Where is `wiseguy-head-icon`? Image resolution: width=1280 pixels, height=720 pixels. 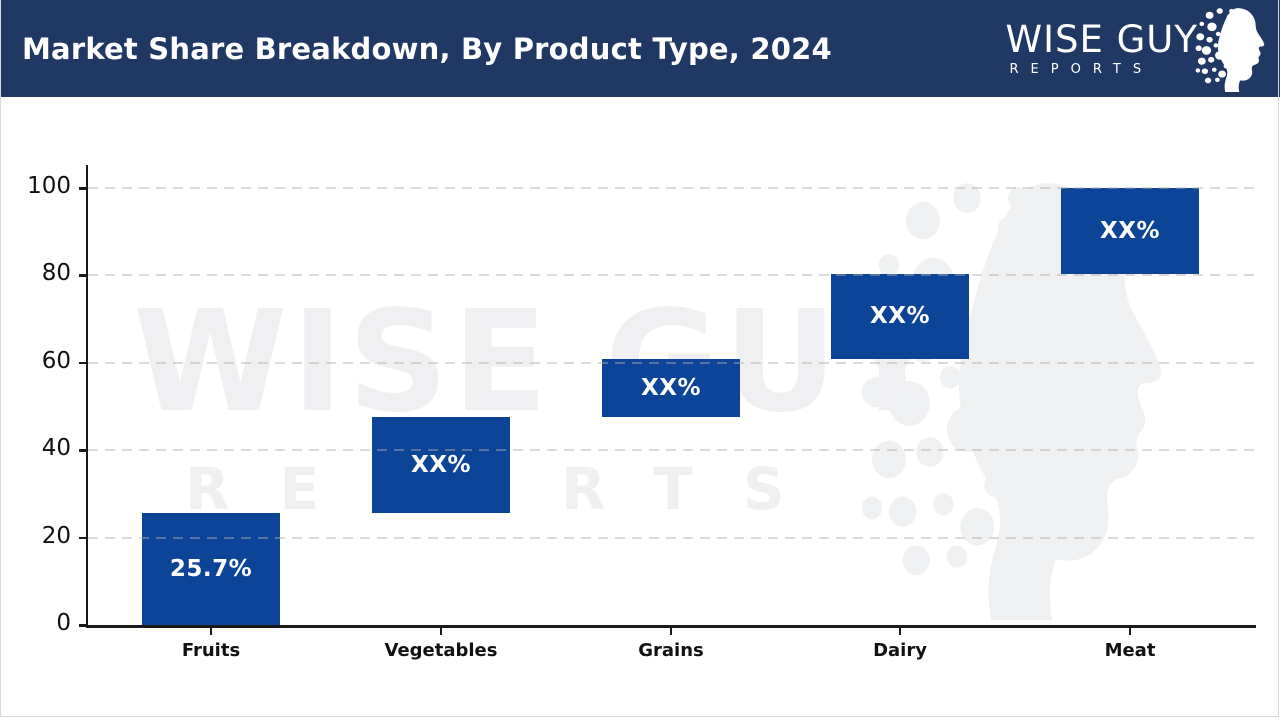 wiseguy-head-icon is located at coordinates (1233, 49).